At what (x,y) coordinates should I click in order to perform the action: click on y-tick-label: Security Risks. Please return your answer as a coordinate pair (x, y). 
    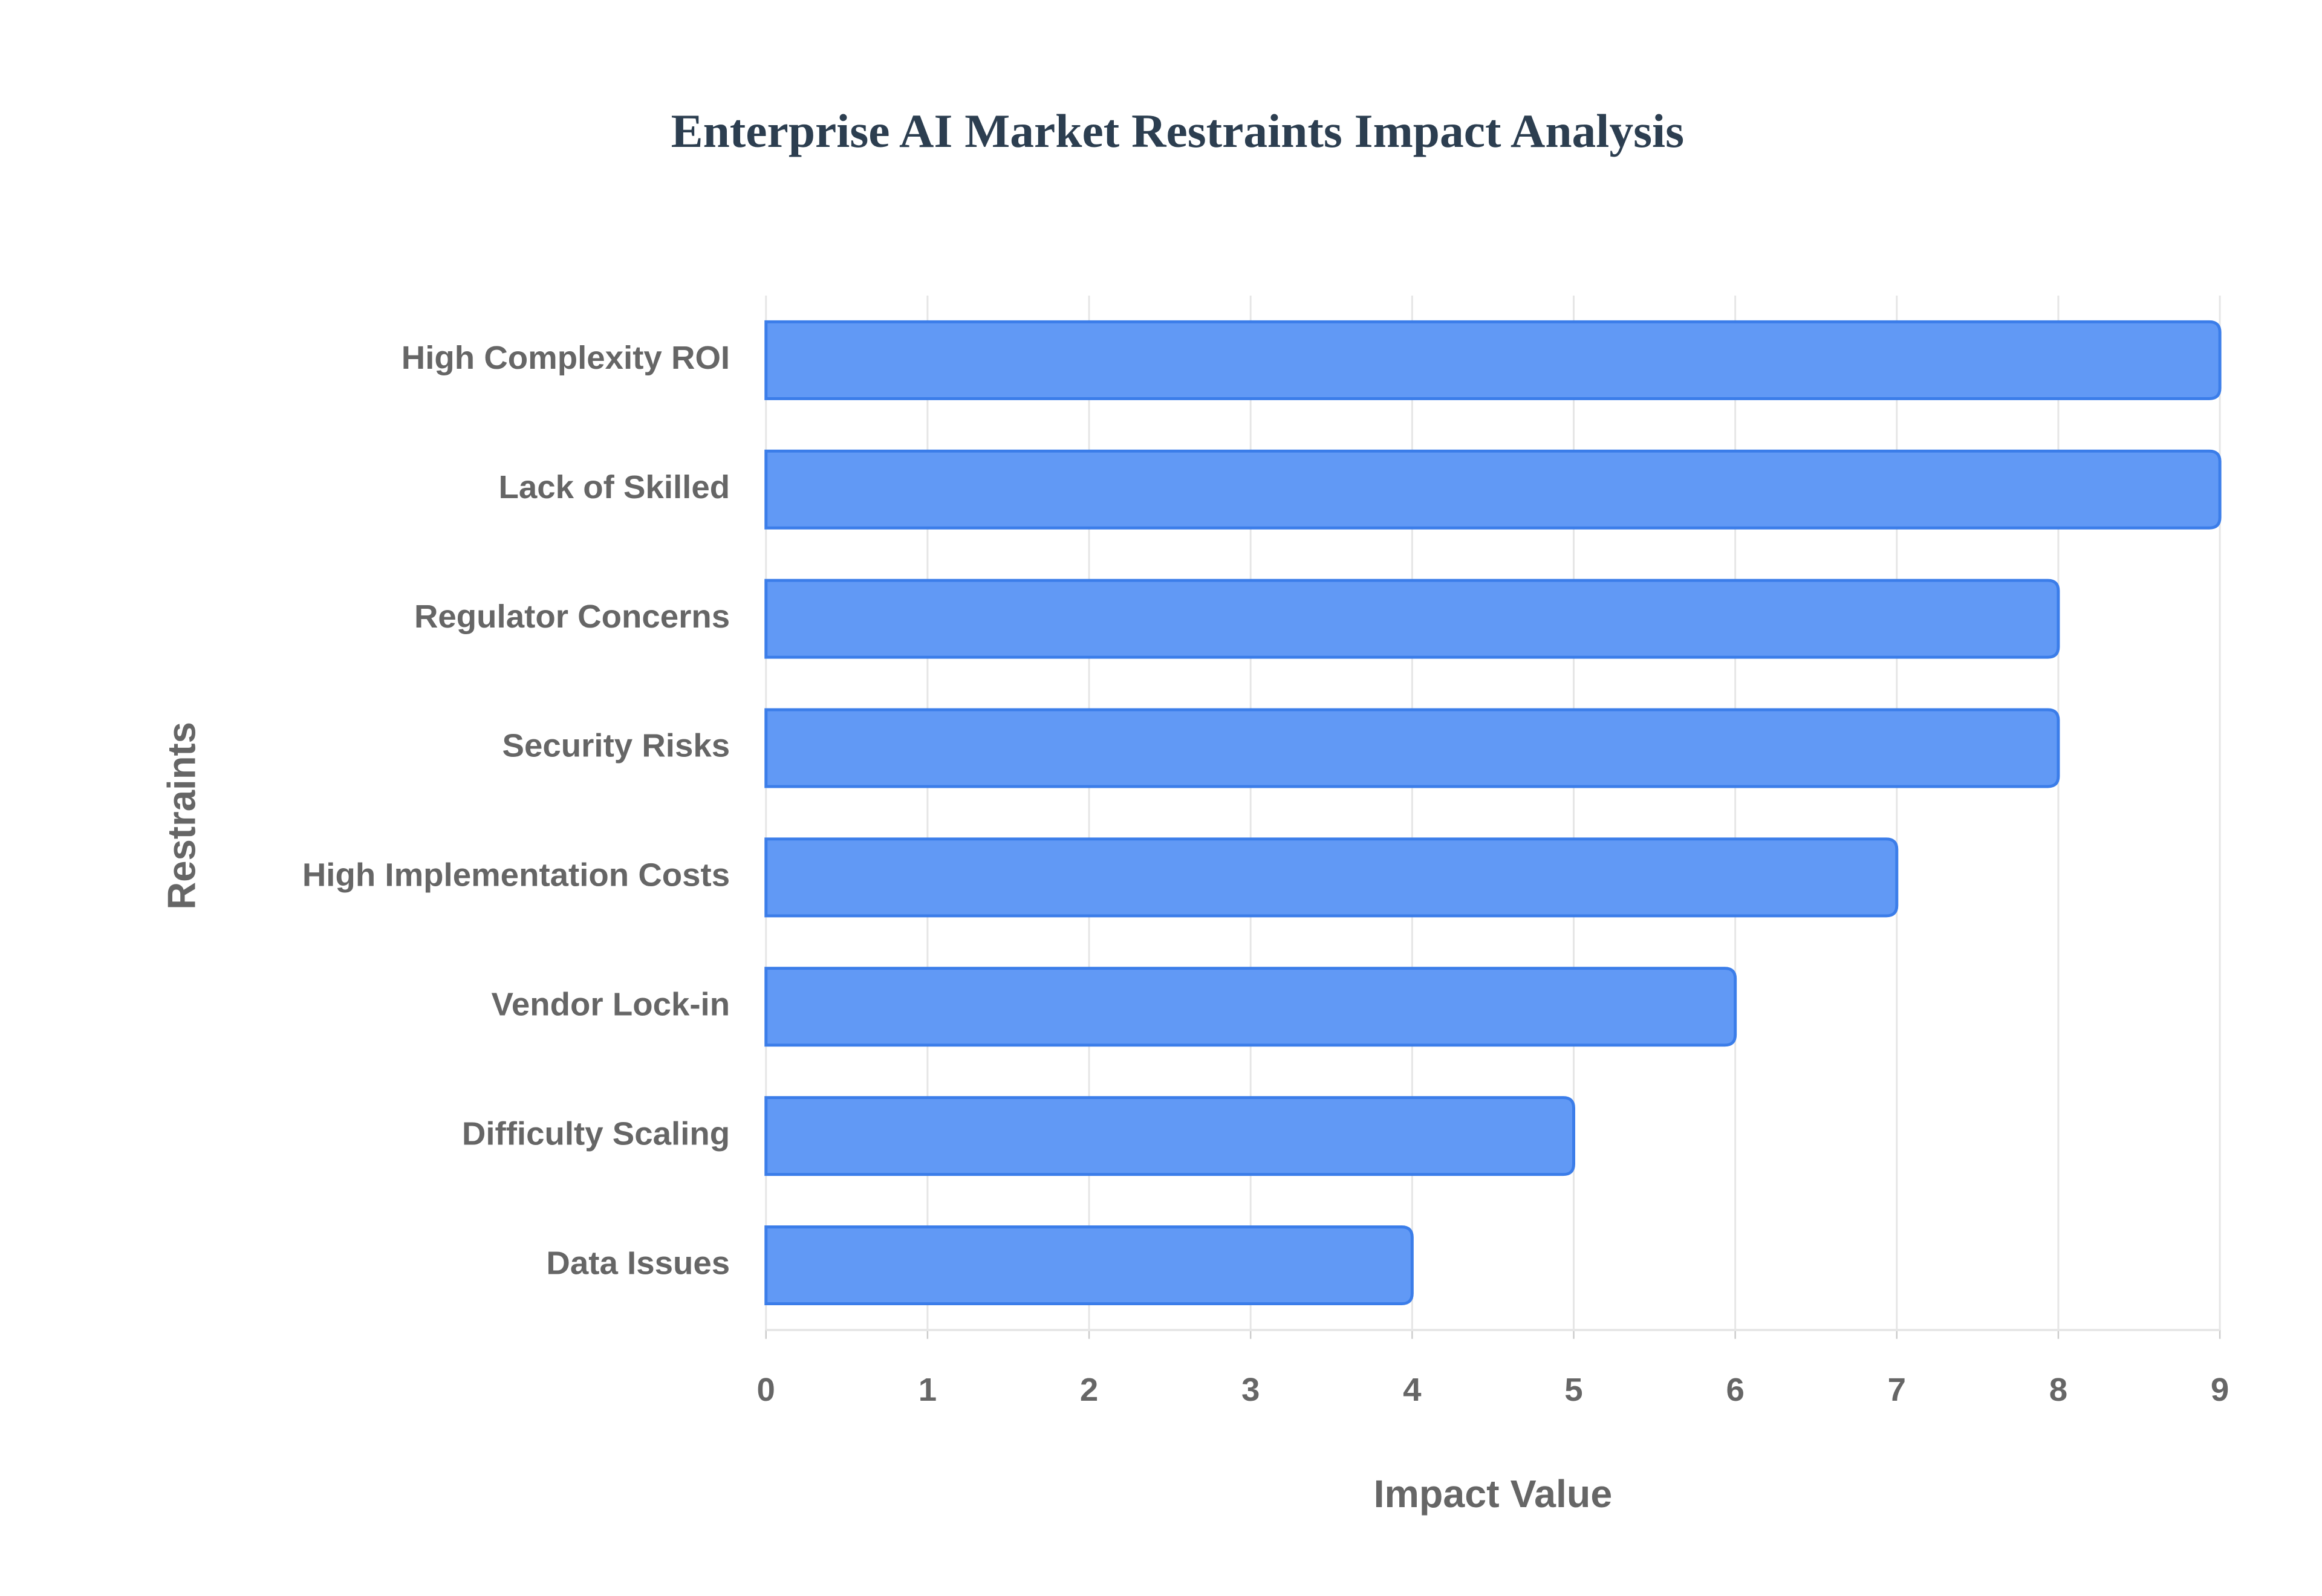
    Looking at the image, I should click on (616, 746).